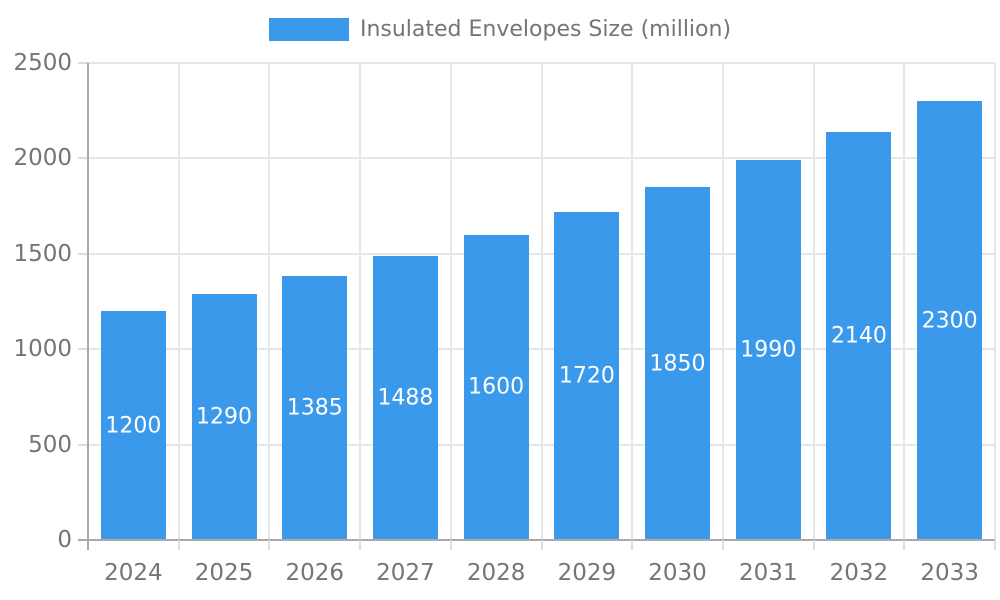 This screenshot has height=600, width=1000. Describe the element at coordinates (42, 349) in the screenshot. I see `y-axis-tick-label: 1000` at that location.